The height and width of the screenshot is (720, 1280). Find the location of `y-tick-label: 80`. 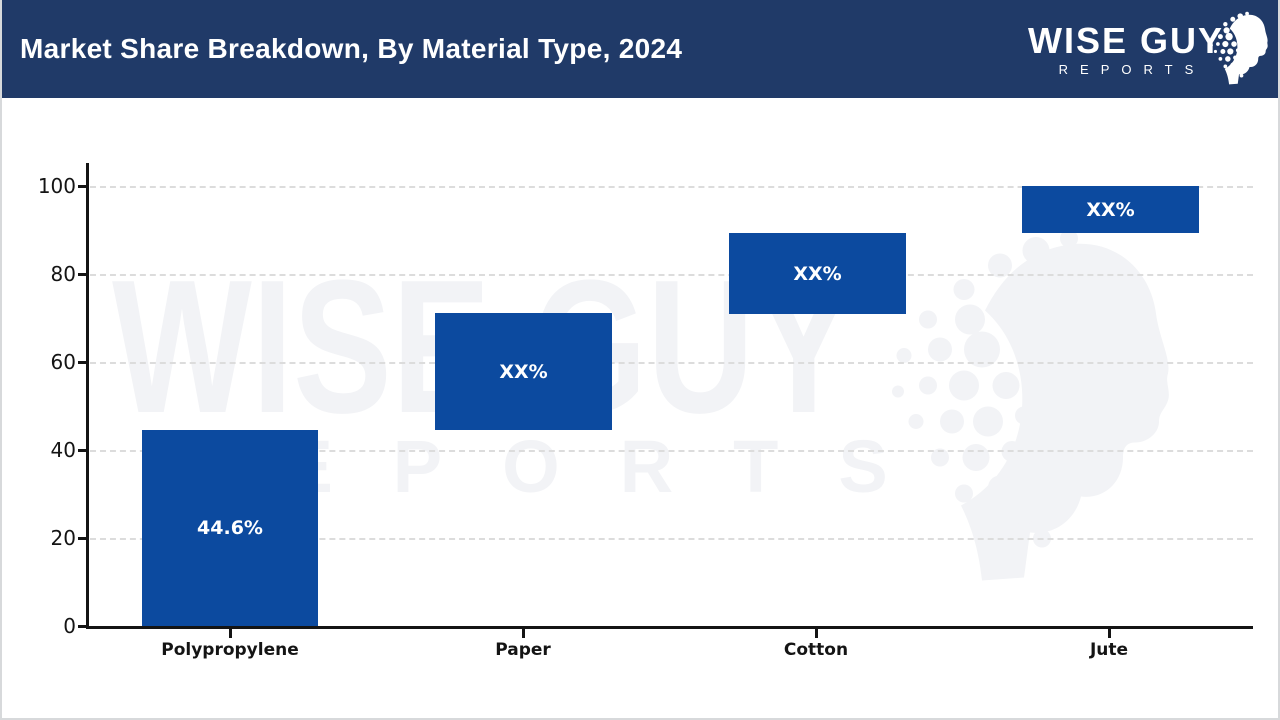

y-tick-label: 80 is located at coordinates (63, 274).